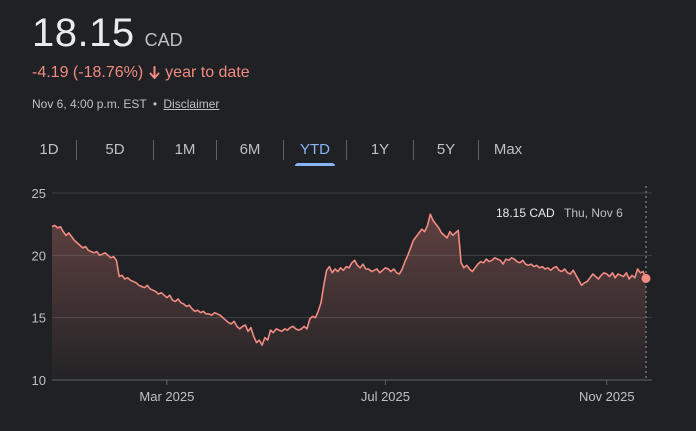 This screenshot has height=431, width=696. What do you see at coordinates (166, 396) in the screenshot?
I see `x-tick-label: Mar 2025` at bounding box center [166, 396].